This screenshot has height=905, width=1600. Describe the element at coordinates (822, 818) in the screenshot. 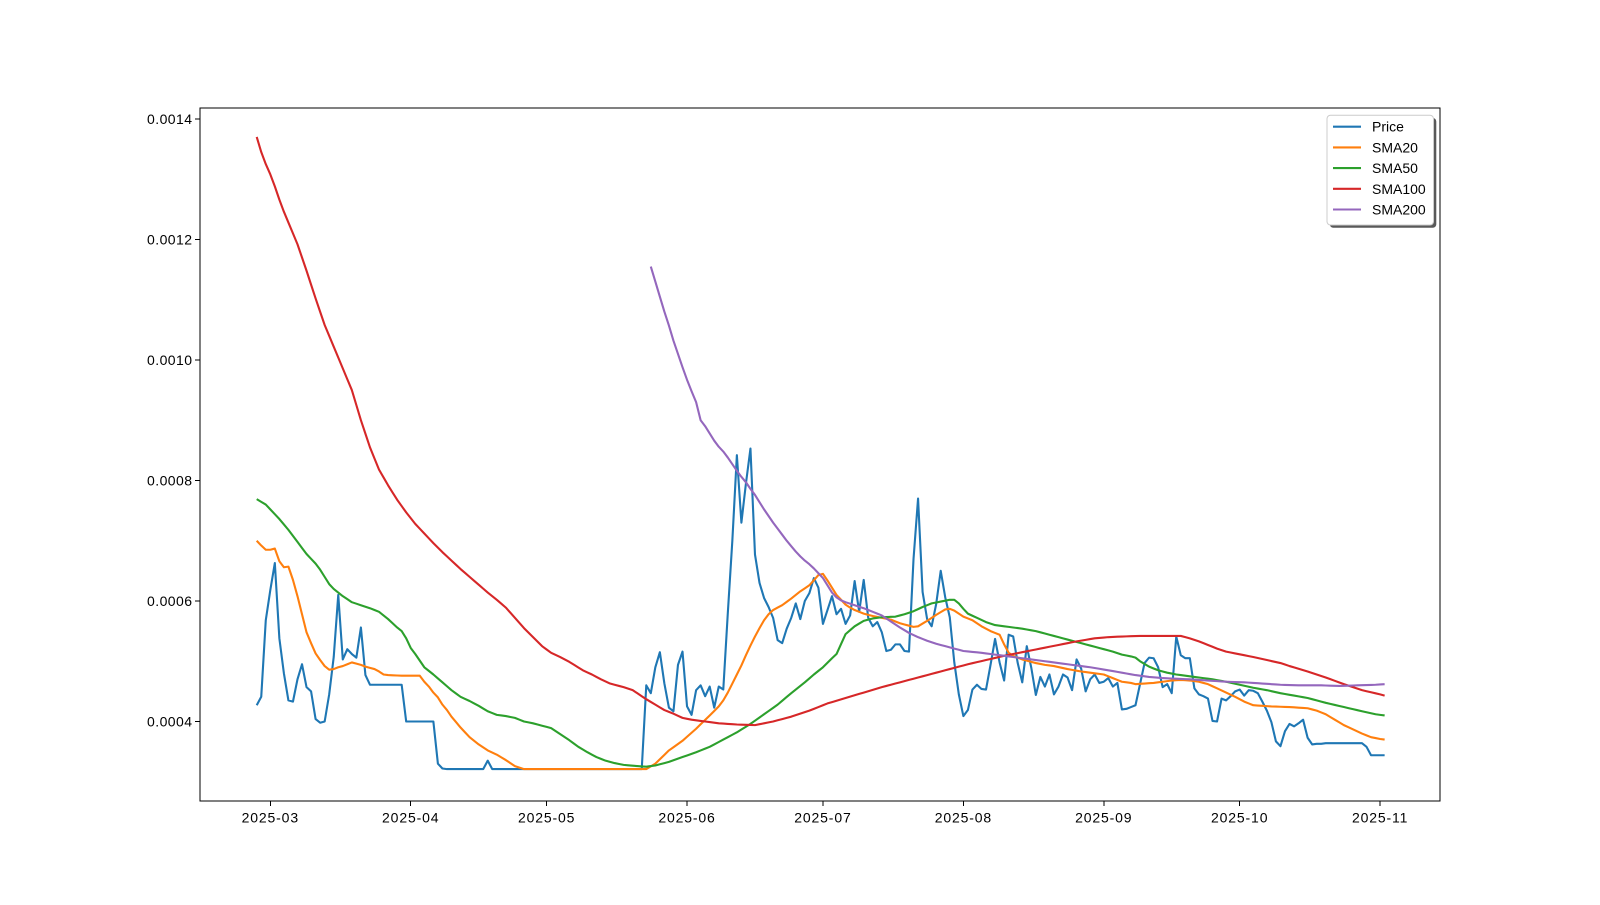

I see `svg-text: 2025-07` at that location.